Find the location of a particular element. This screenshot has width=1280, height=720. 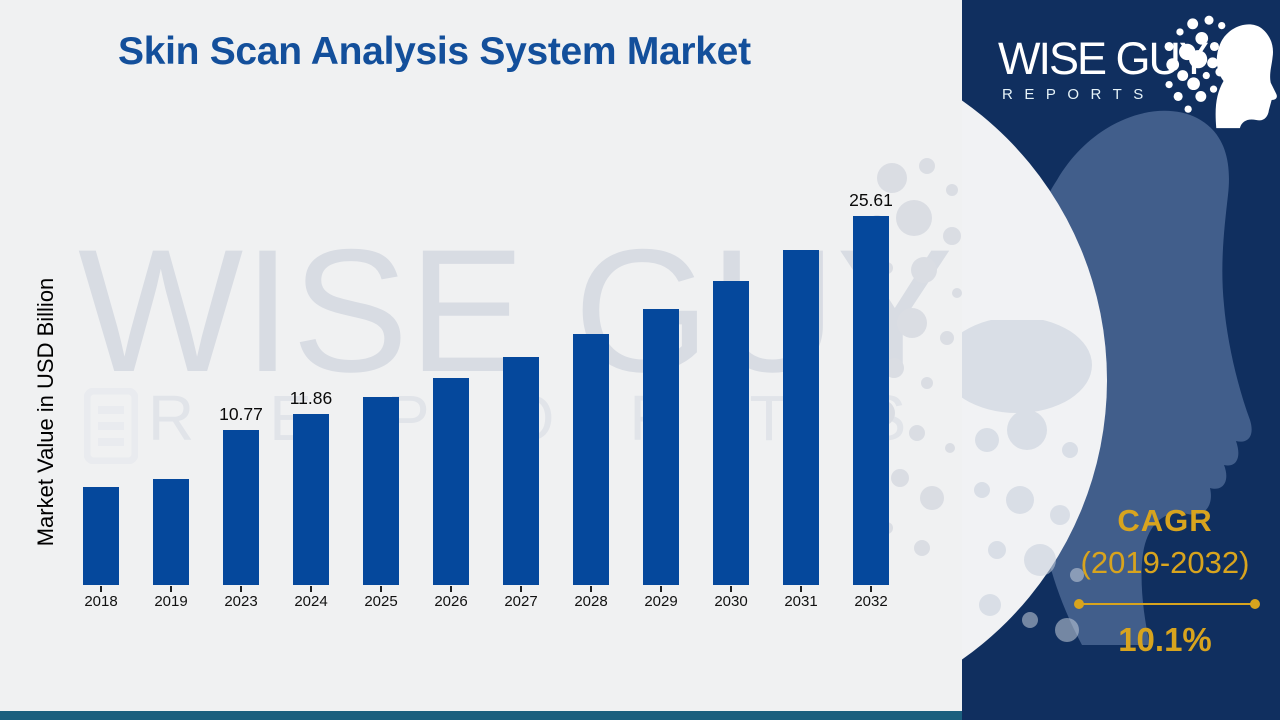

cagr-range: (2019-2032) is located at coordinates (1165, 562).